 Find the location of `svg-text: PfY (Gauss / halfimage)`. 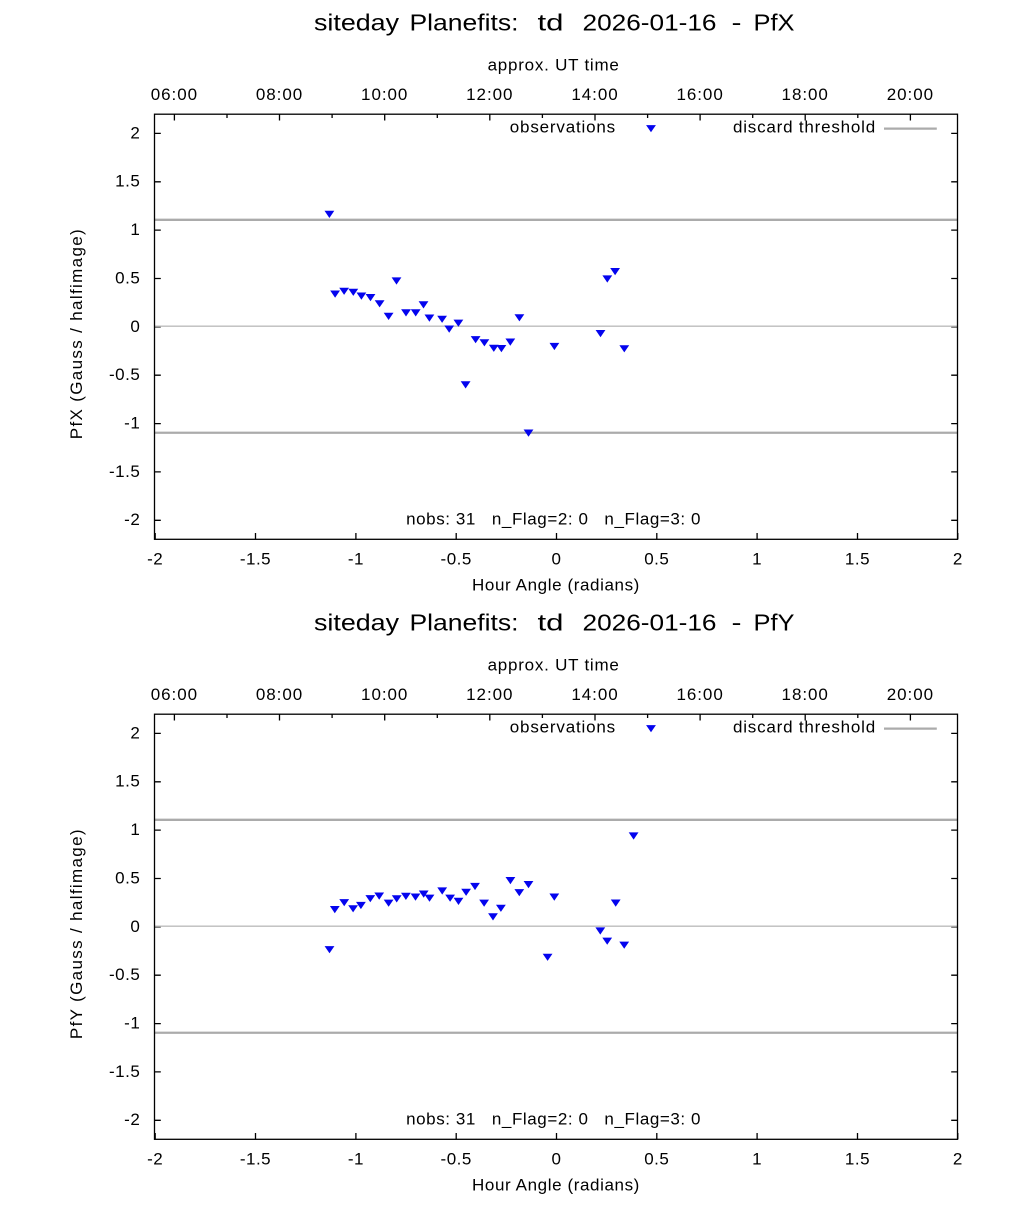

svg-text: PfY (Gauss / halfimage) is located at coordinates (76, 933).